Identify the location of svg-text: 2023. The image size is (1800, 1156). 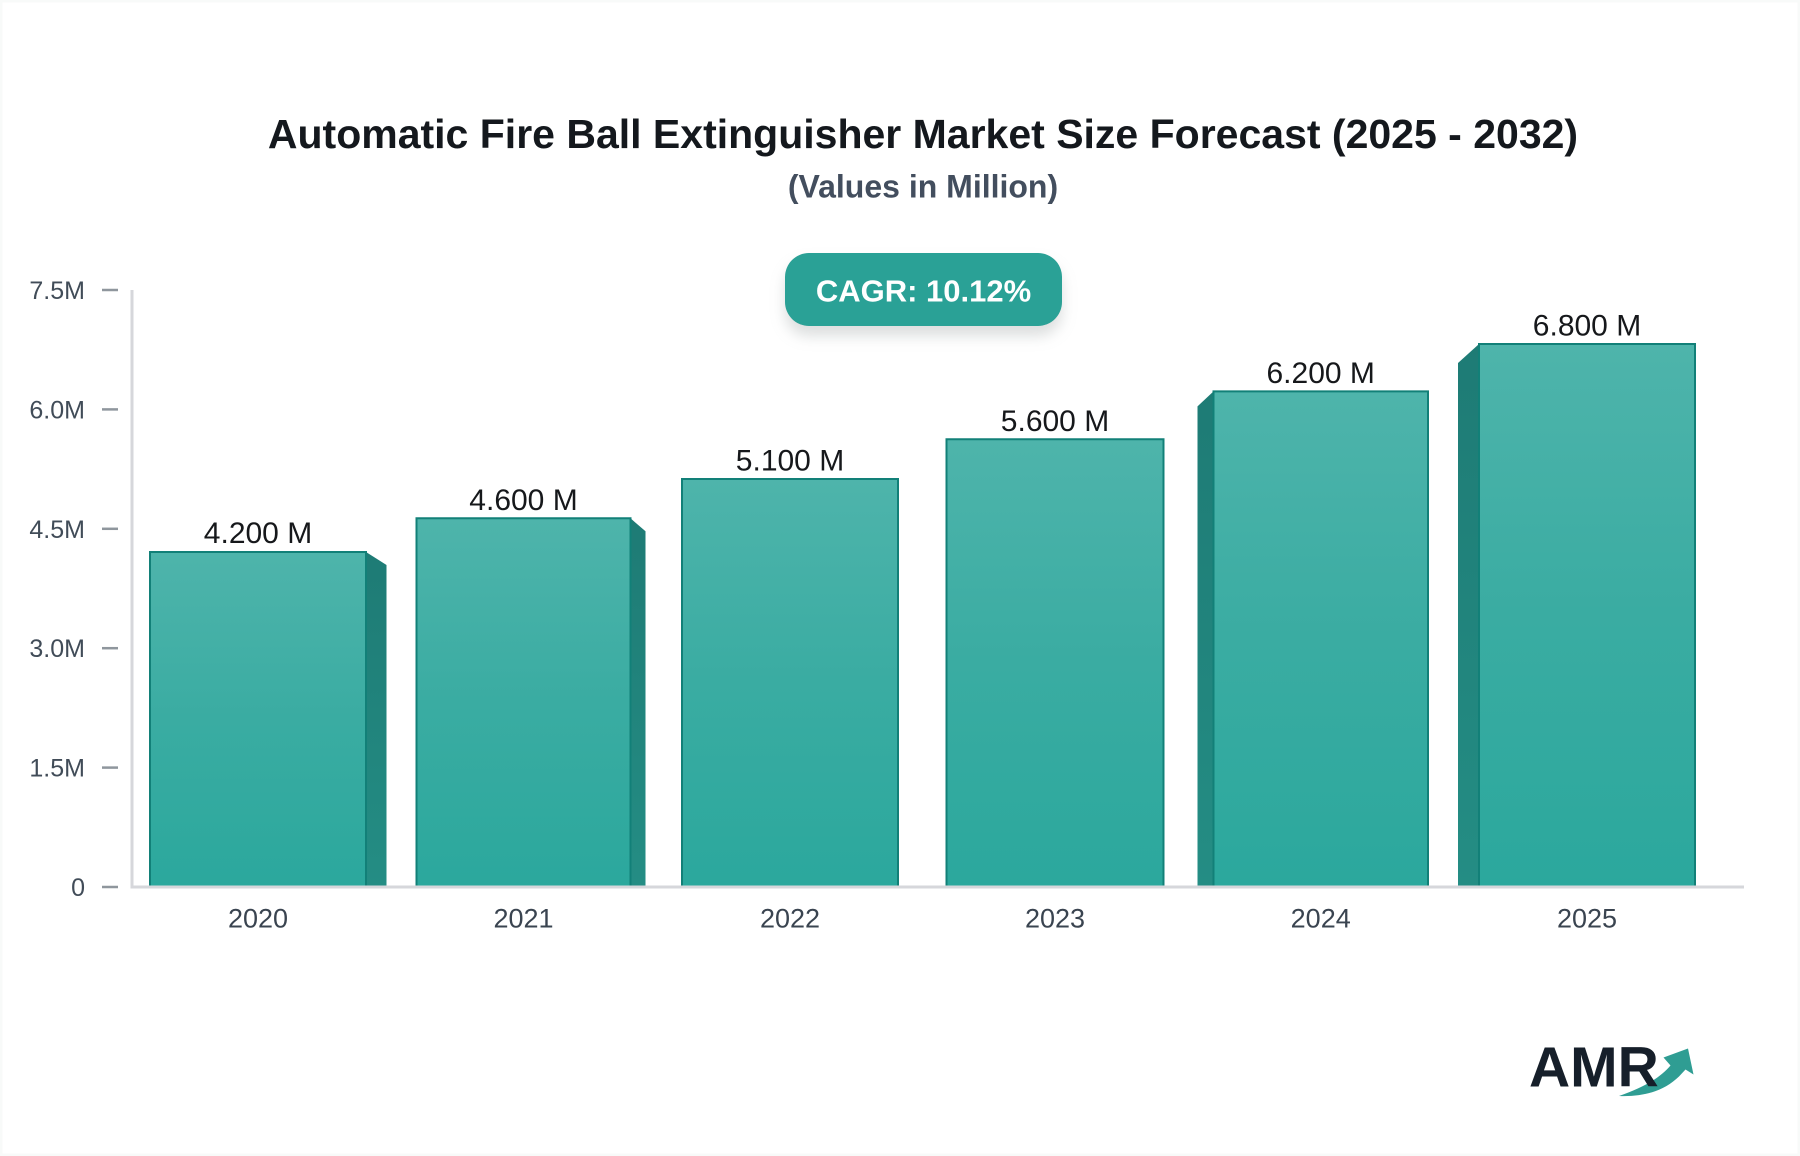
(1055, 919).